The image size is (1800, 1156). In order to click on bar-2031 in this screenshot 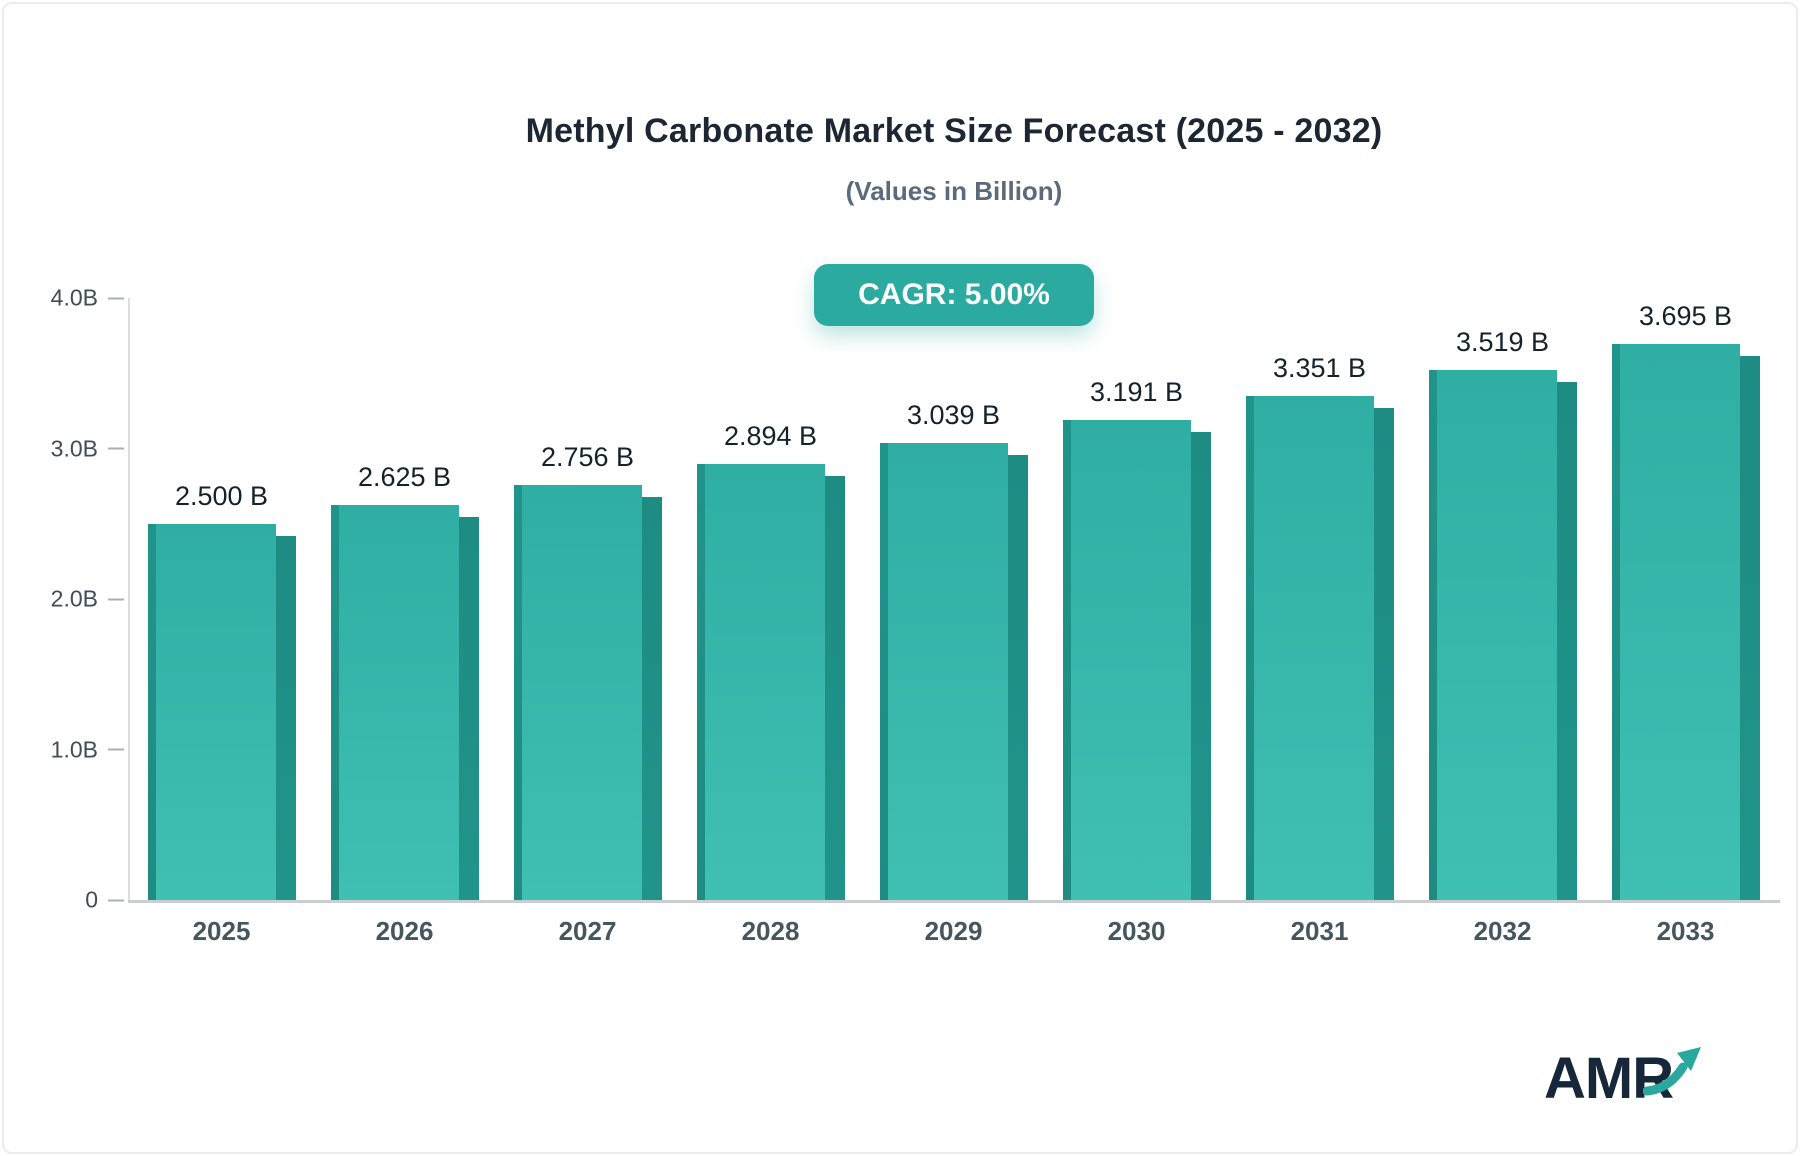, I will do `click(1319, 648)`.